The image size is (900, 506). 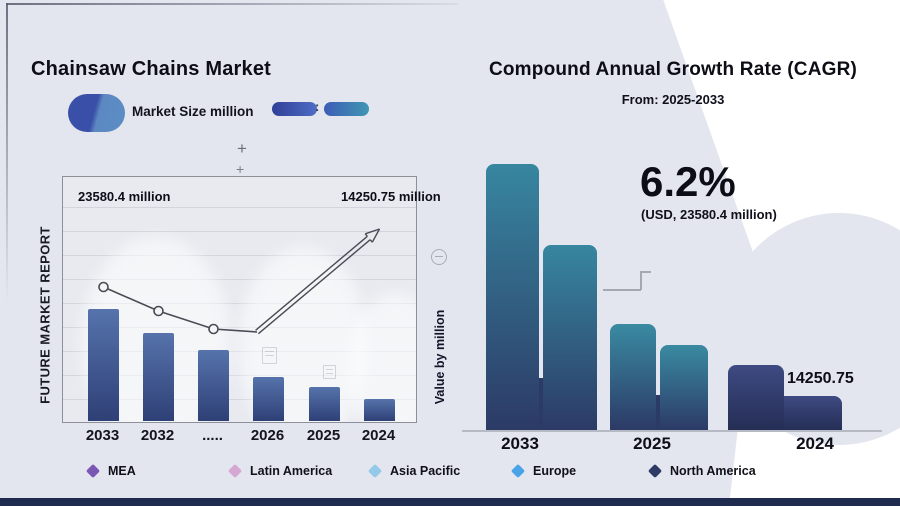 I want to click on bar-2026, so click(x=268, y=399).